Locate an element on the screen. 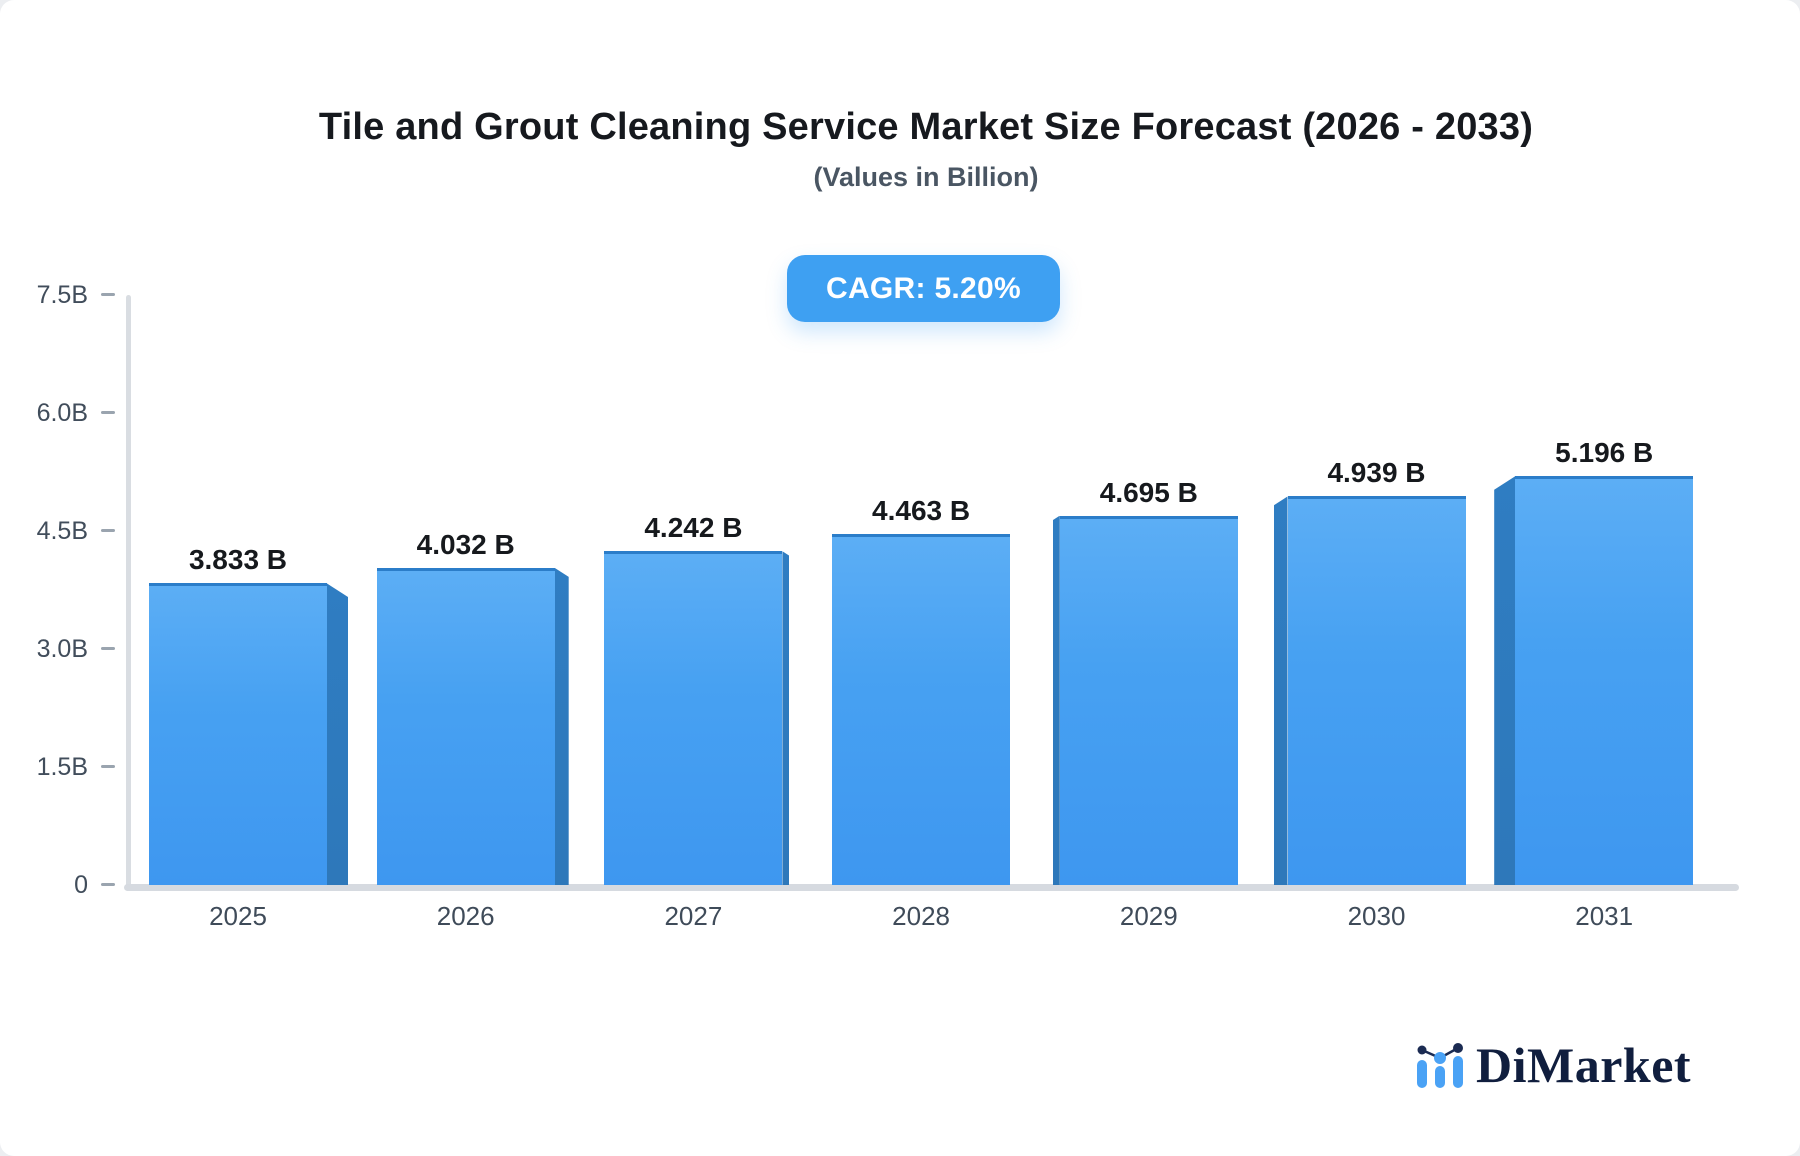 The width and height of the screenshot is (1800, 1156). dimarket-logo: DiMarket is located at coordinates (1554, 1065).